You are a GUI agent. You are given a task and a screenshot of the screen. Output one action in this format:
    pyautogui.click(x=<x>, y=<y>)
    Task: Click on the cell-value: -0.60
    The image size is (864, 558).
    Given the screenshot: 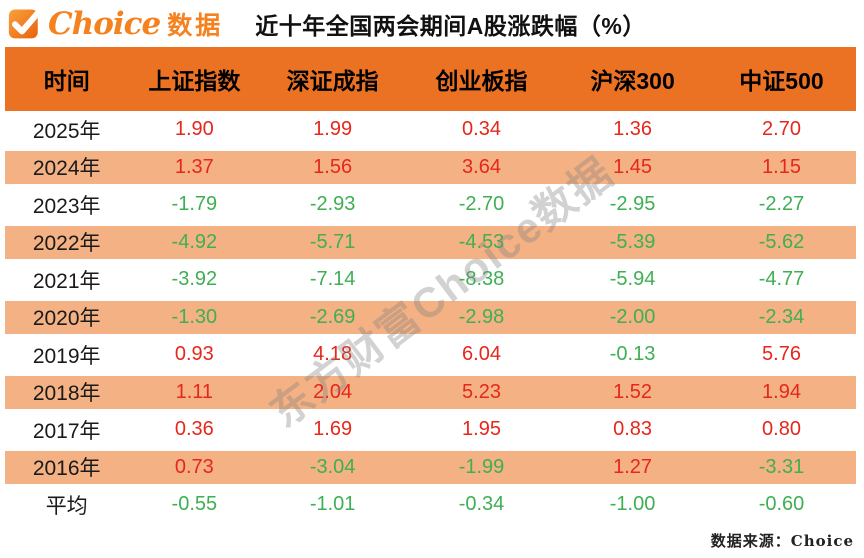 What is the action you would take?
    pyautogui.click(x=781, y=504)
    